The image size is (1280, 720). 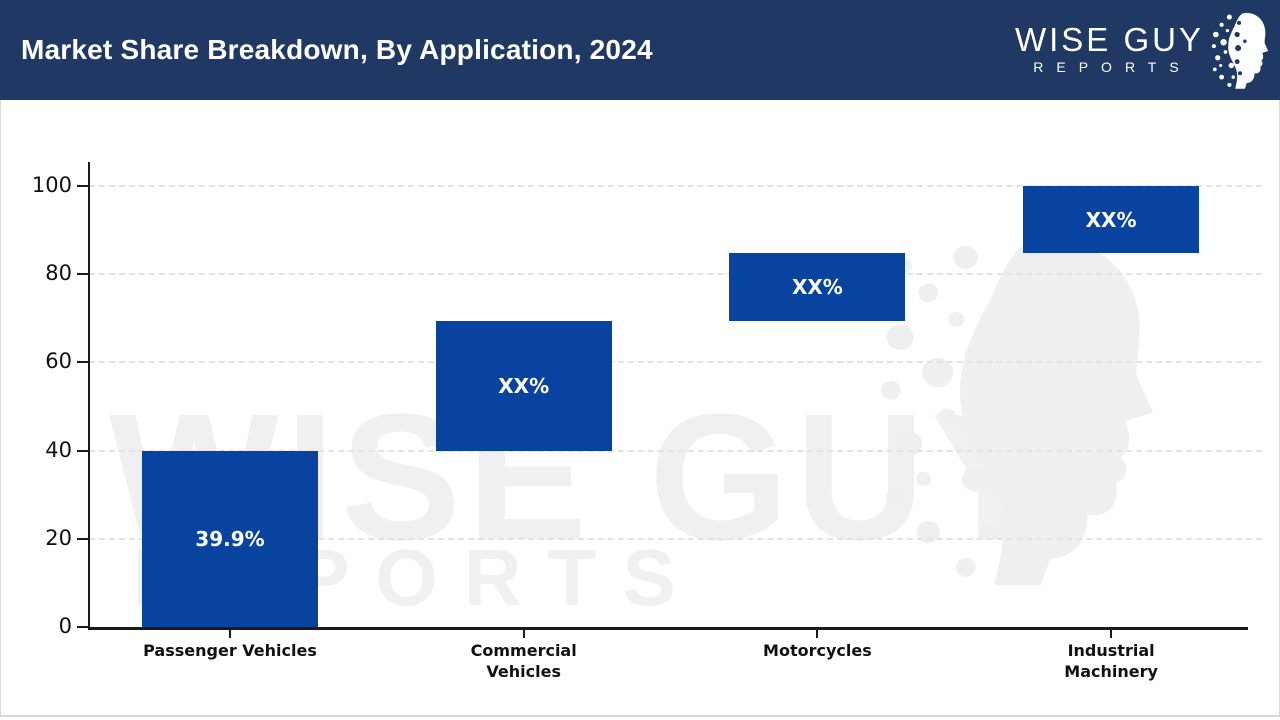 I want to click on wiseguy-logo: WISE GUY REPORTS, so click(x=1143, y=50).